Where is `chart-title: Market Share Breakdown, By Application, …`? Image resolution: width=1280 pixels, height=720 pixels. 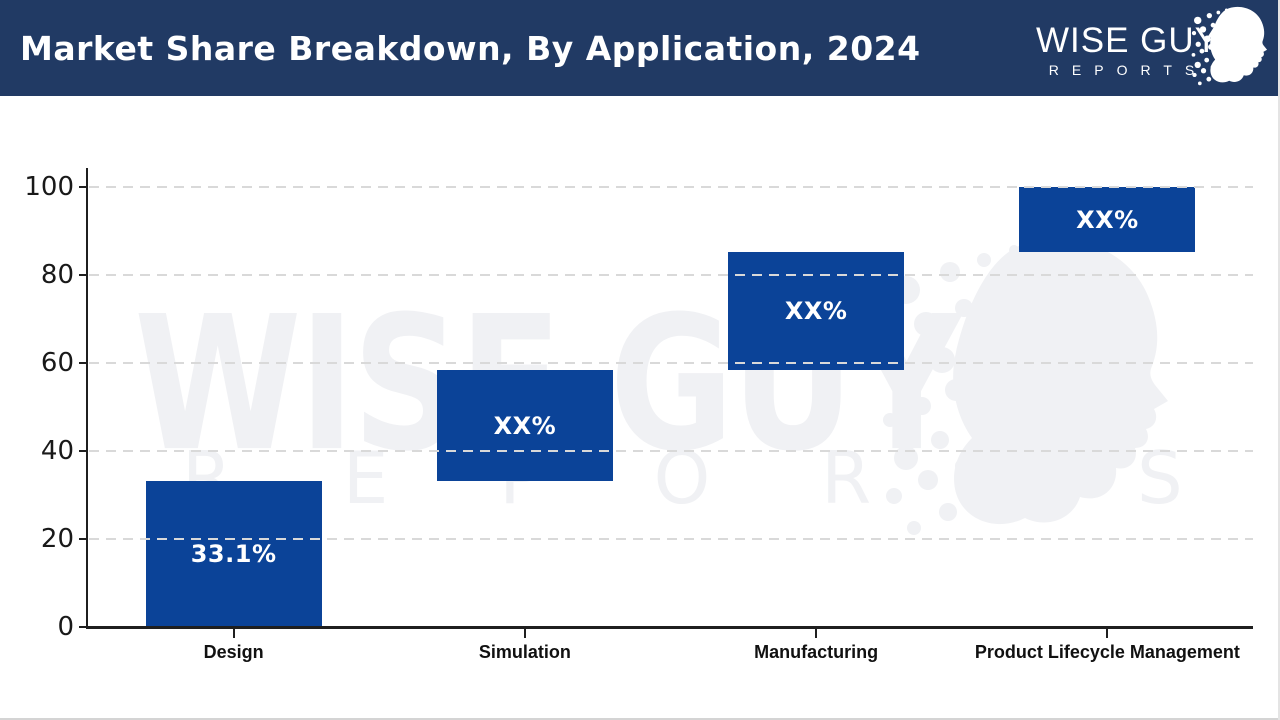
chart-title: Market Share Breakdown, By Application, … is located at coordinates (470, 48).